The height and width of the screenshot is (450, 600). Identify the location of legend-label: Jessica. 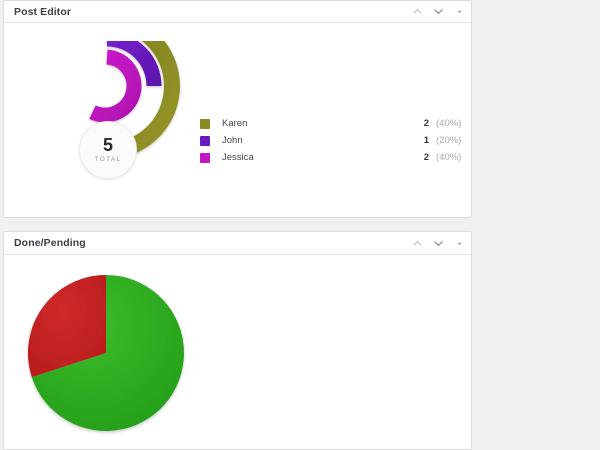
(238, 157).